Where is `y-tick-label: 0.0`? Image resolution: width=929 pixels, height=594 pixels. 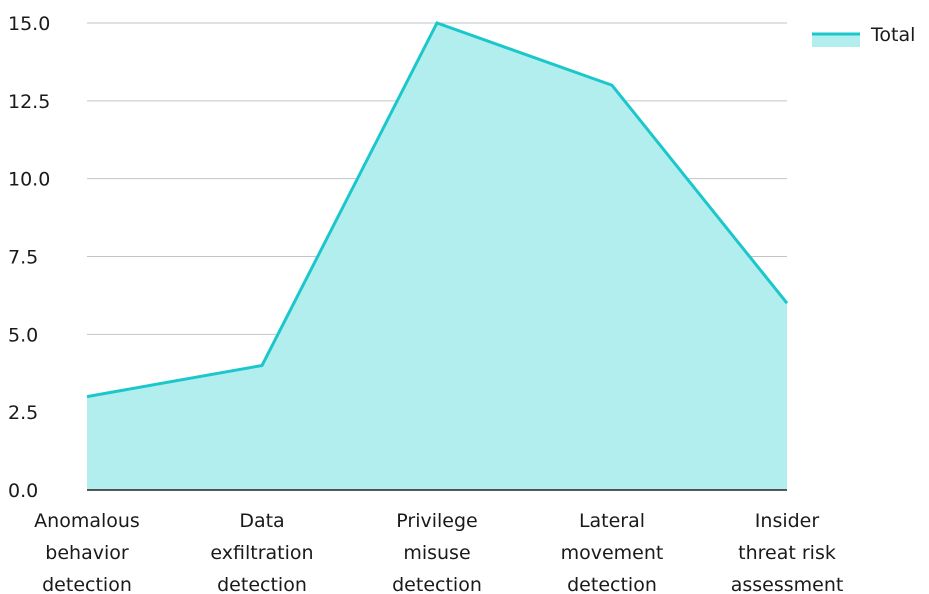
y-tick-label: 0.0 is located at coordinates (23, 491).